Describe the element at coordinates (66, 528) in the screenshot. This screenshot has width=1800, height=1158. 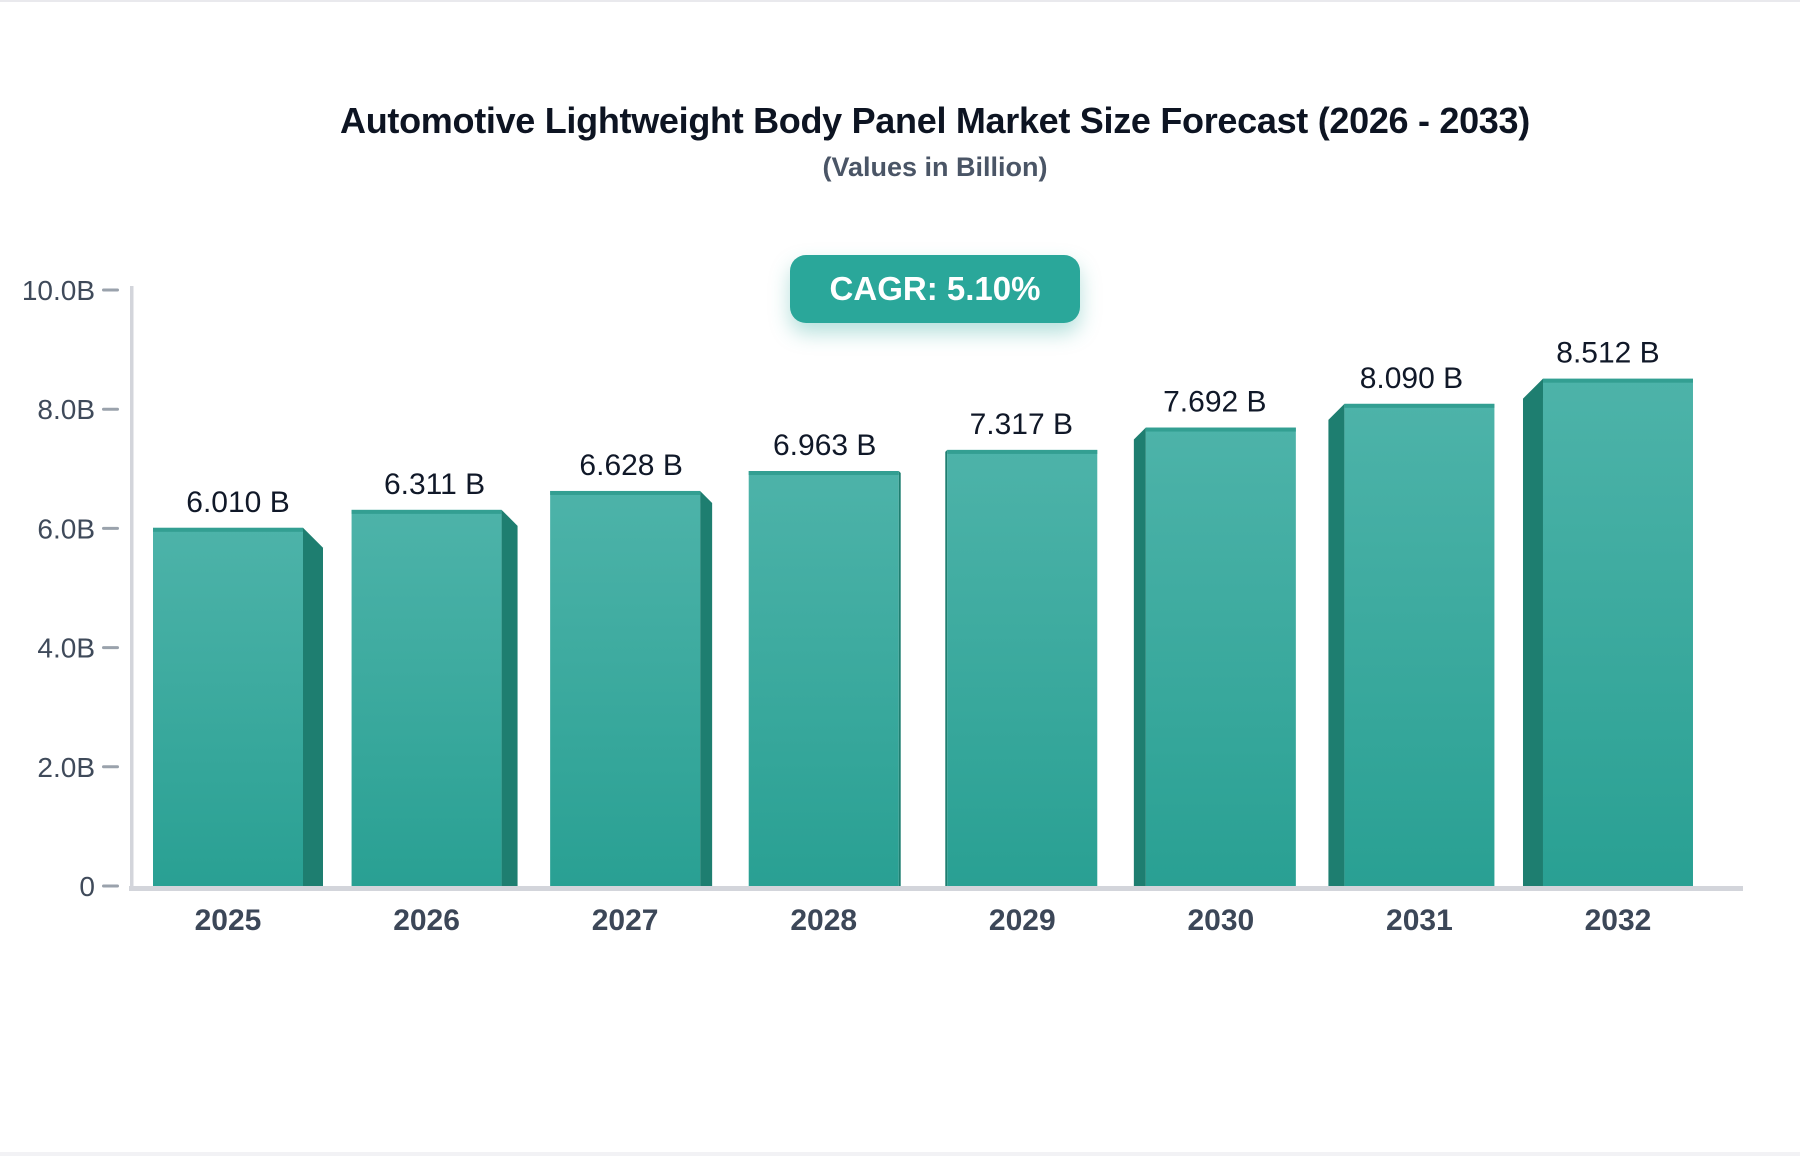
I see `y-axis-label: 6.0B` at that location.